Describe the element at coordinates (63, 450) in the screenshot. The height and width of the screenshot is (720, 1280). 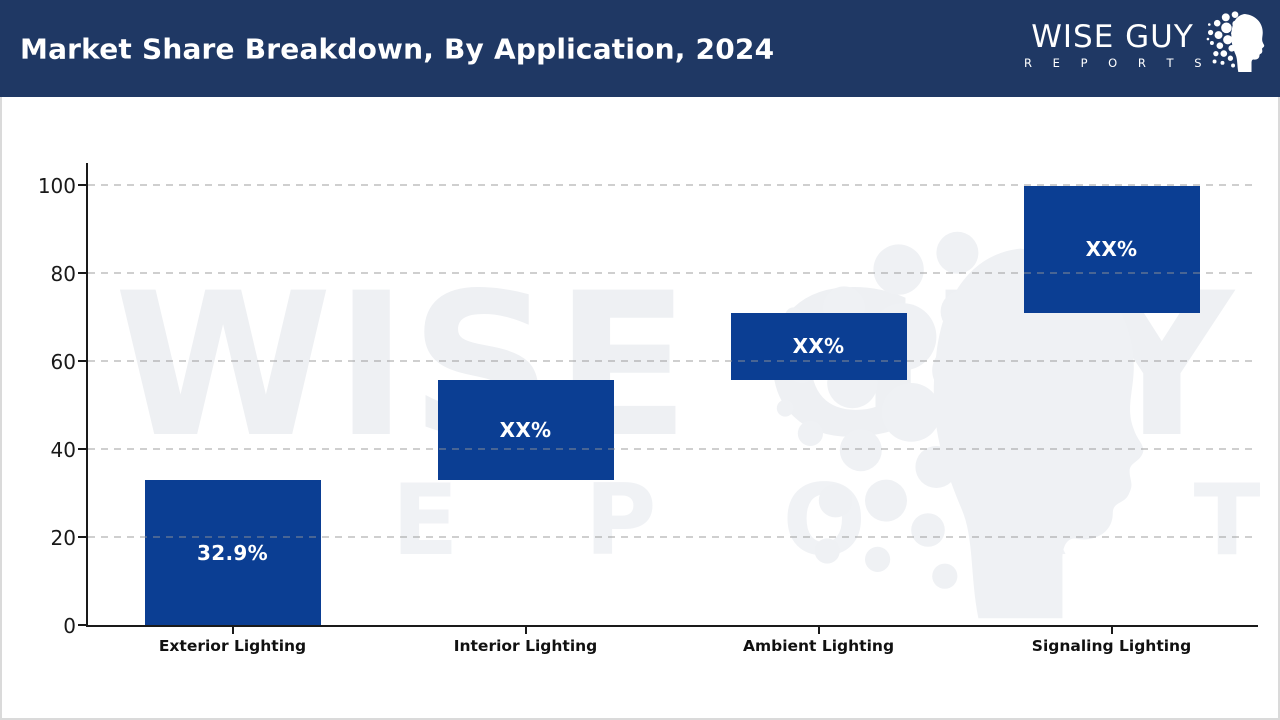
I see `y-tick-label: 40` at that location.